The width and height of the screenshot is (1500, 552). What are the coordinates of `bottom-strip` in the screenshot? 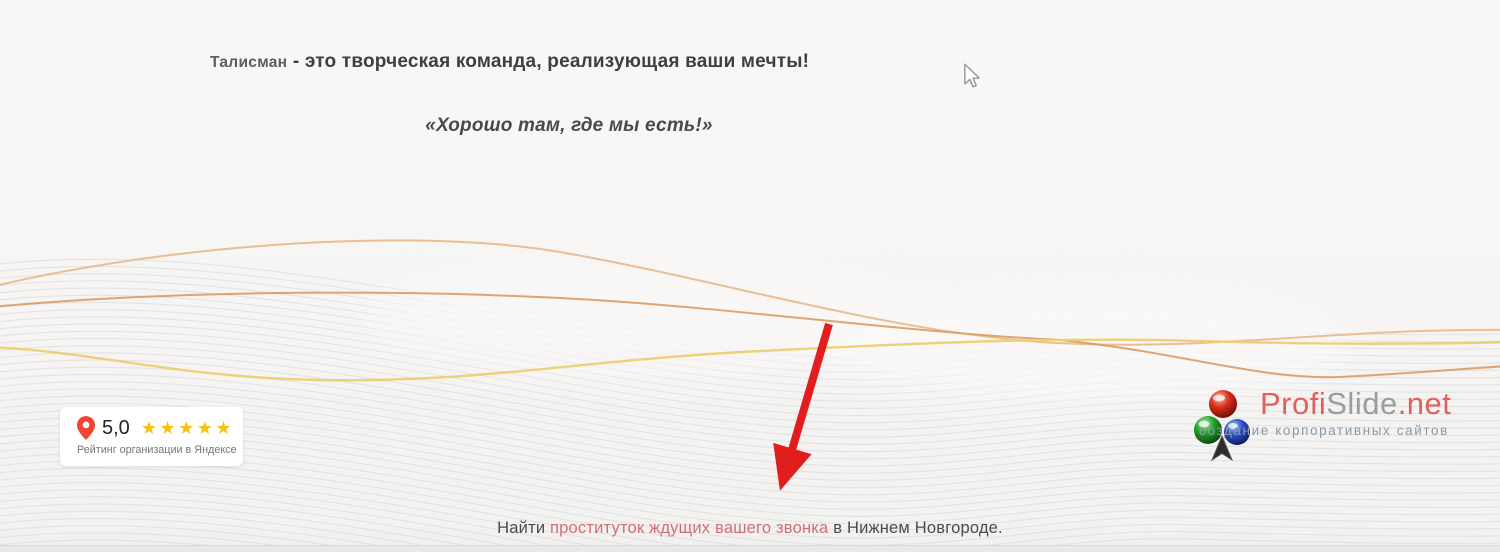 It's located at (750, 548).